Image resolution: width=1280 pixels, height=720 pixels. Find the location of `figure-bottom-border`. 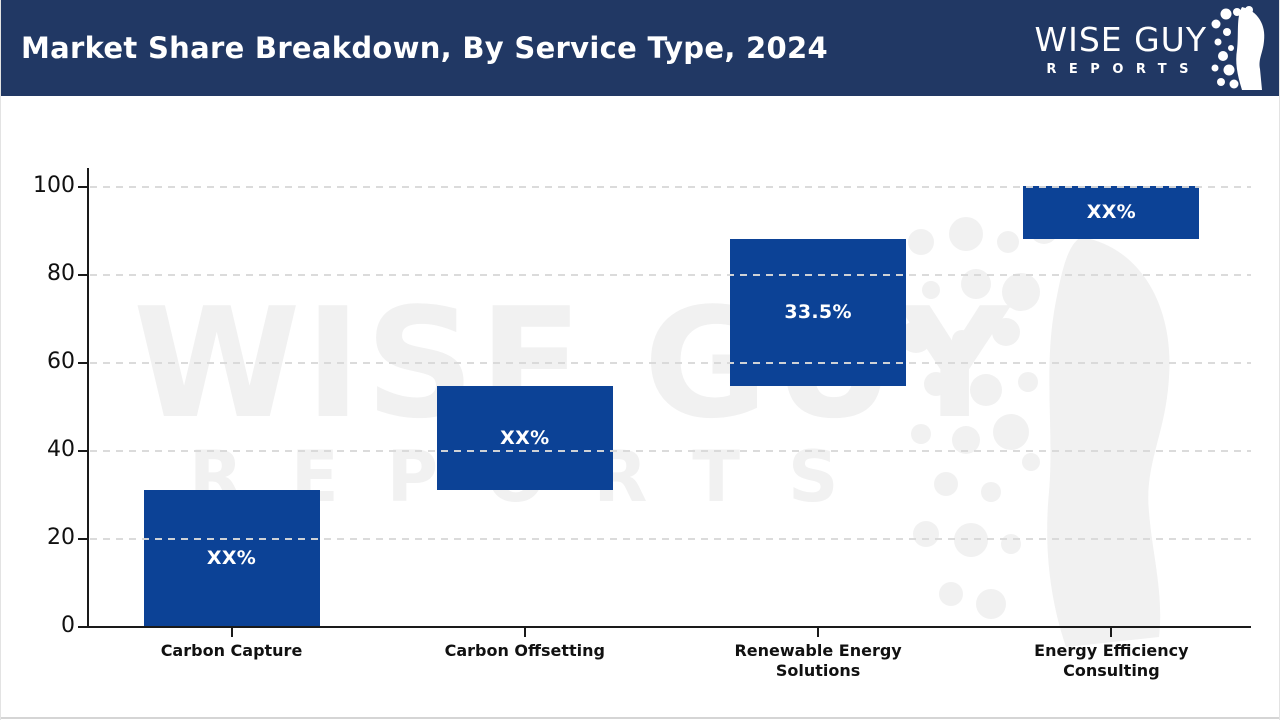

figure-bottom-border is located at coordinates (640, 718).